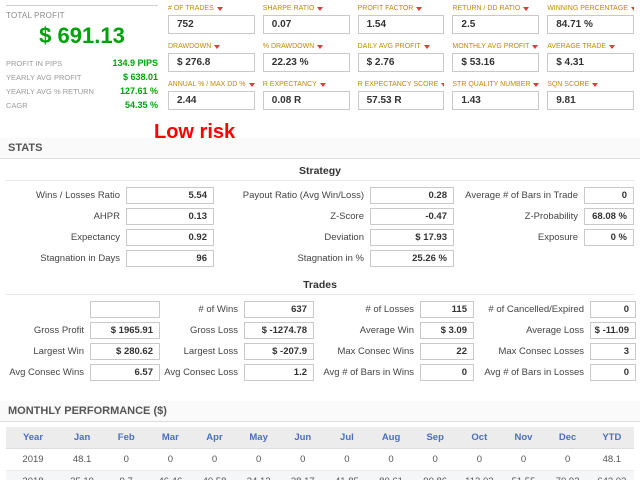 The image size is (640, 480). Describe the element at coordinates (218, 309) in the screenshot. I see `field-label: # of Wins` at that location.